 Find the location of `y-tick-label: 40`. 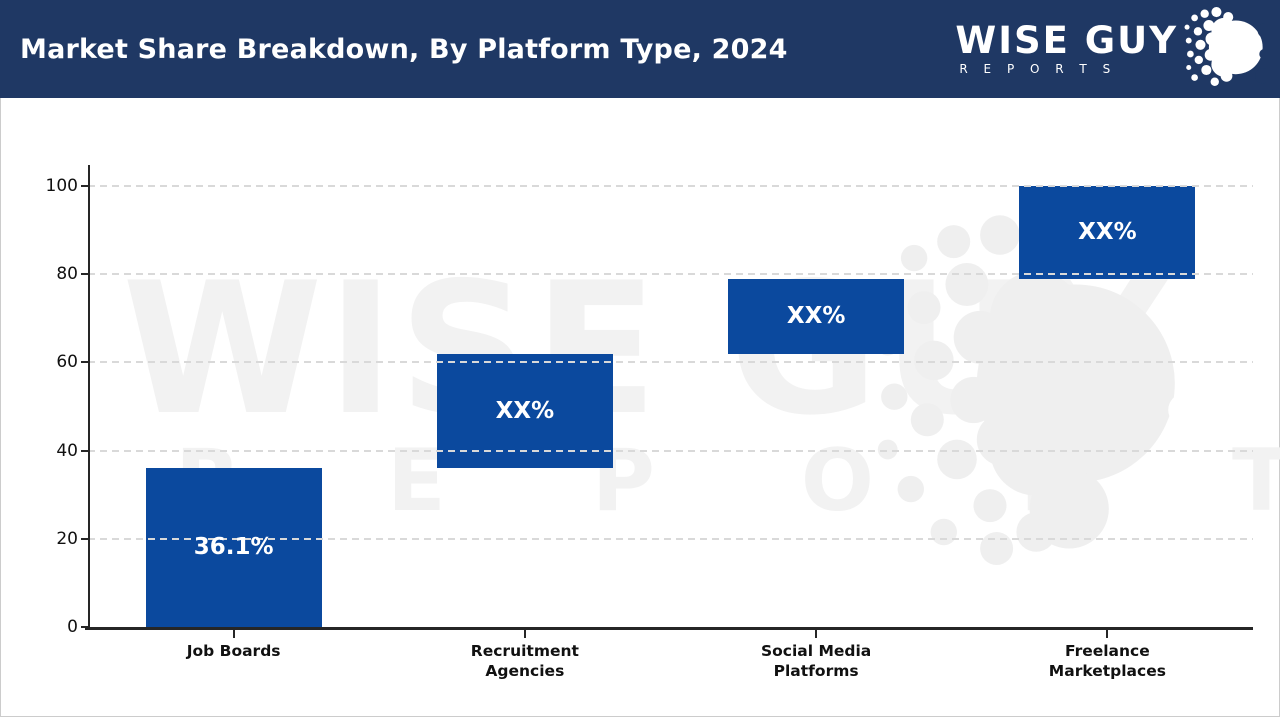

y-tick-label: 40 is located at coordinates (67, 450).